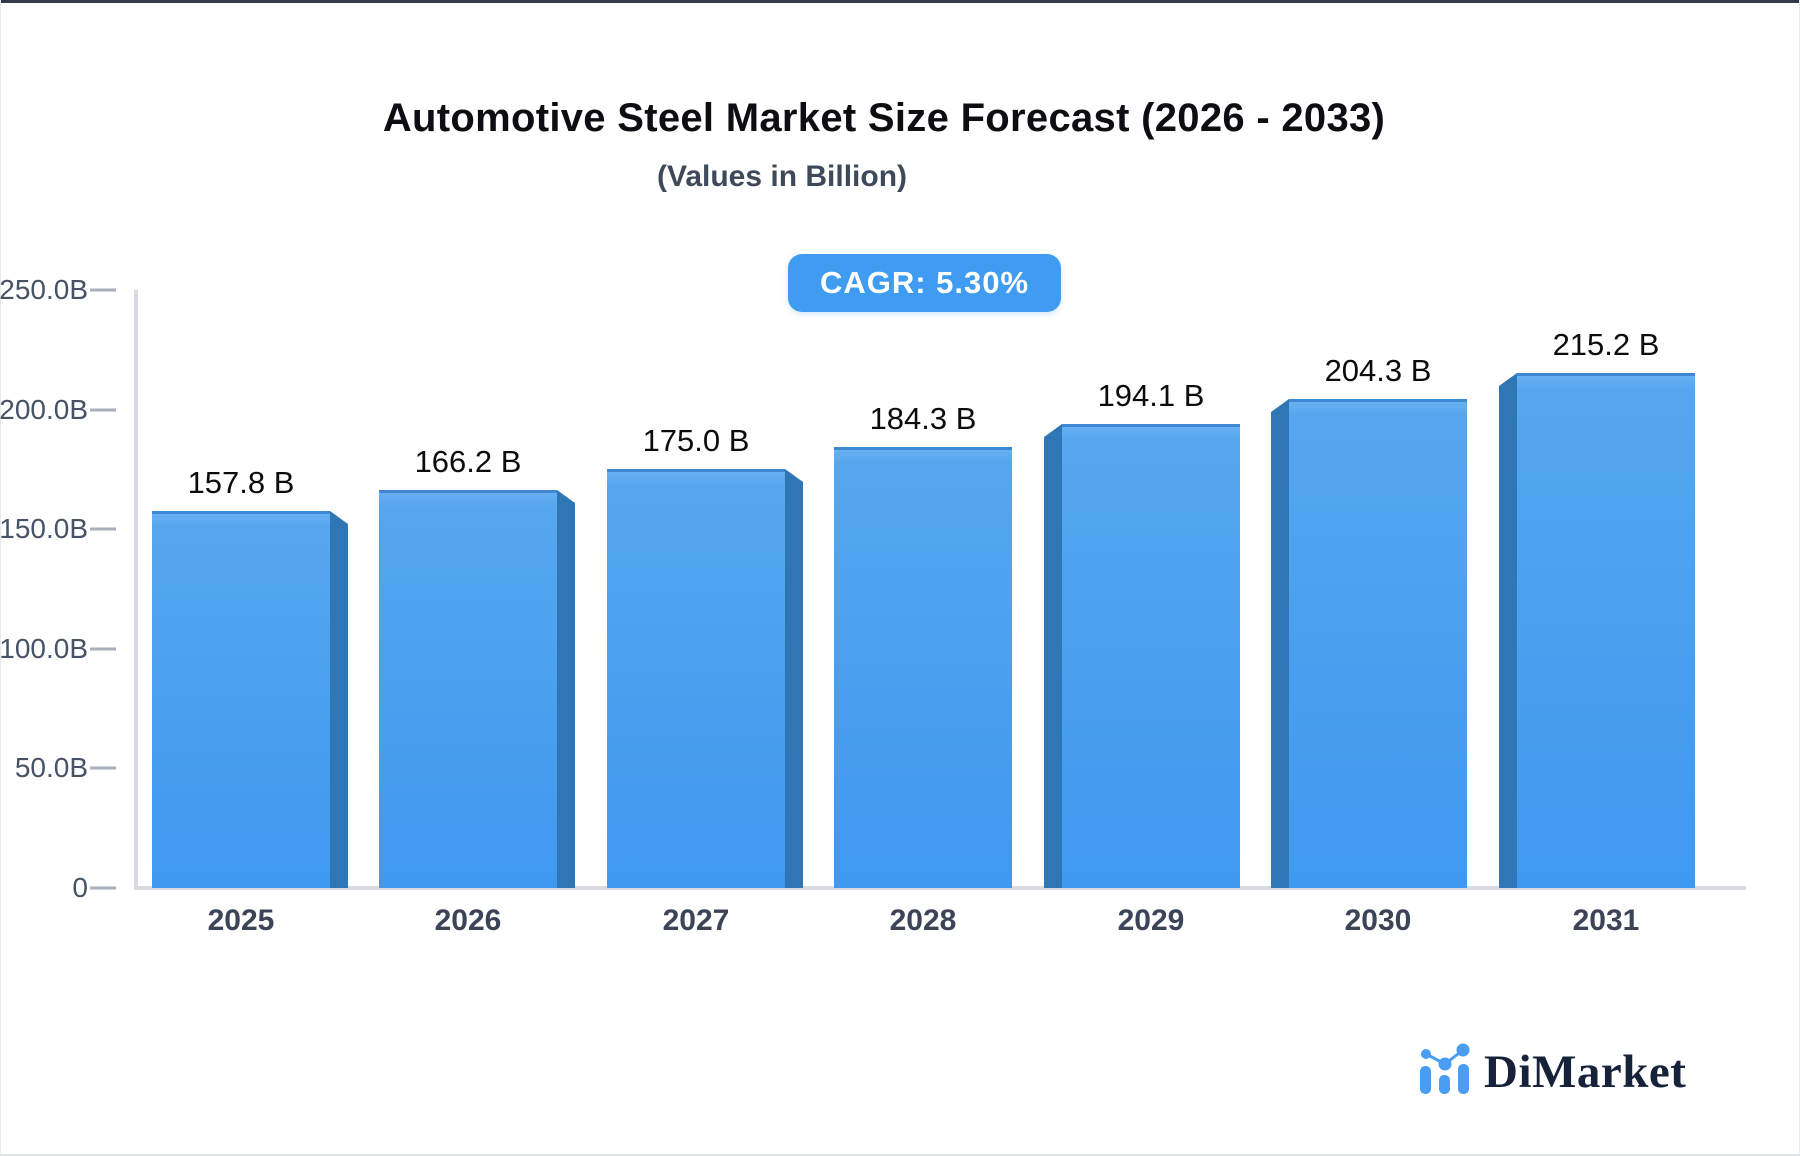 The image size is (1800, 1156). What do you see at coordinates (468, 920) in the screenshot?
I see `x-tick-label: 2026` at bounding box center [468, 920].